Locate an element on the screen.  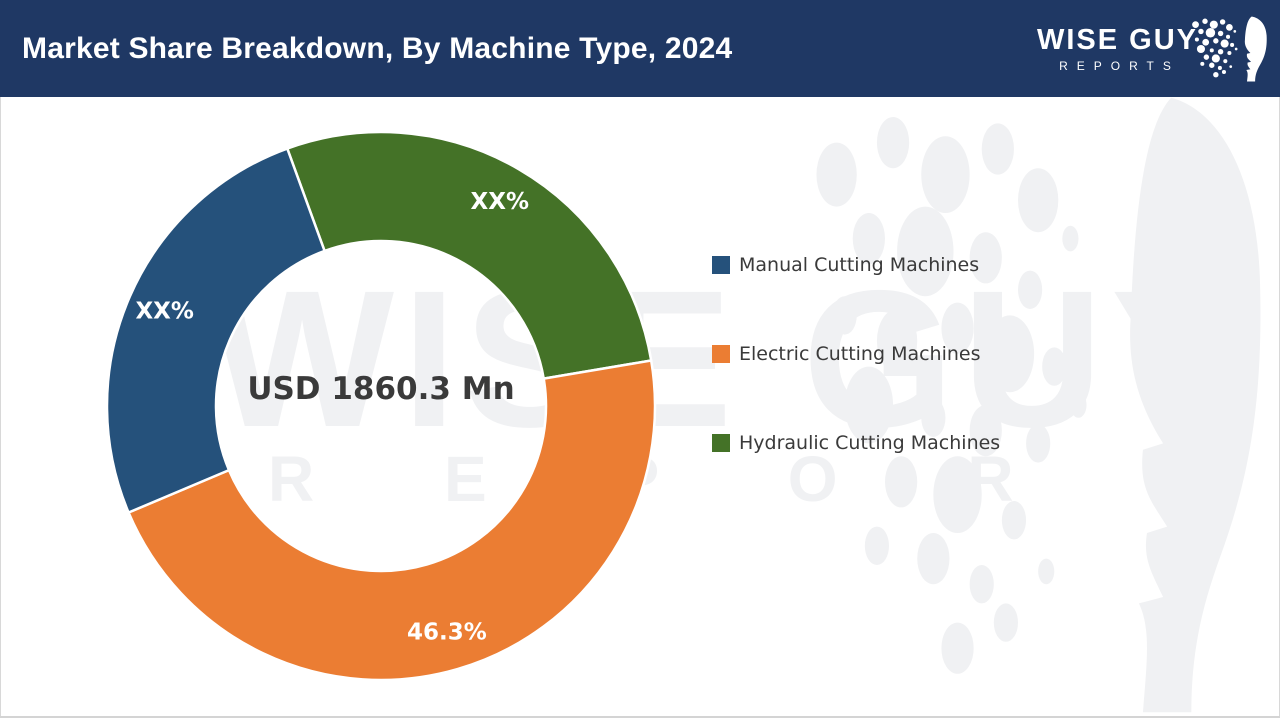
watermark-subtitle: R E P O R T S is located at coordinates (774, 479).